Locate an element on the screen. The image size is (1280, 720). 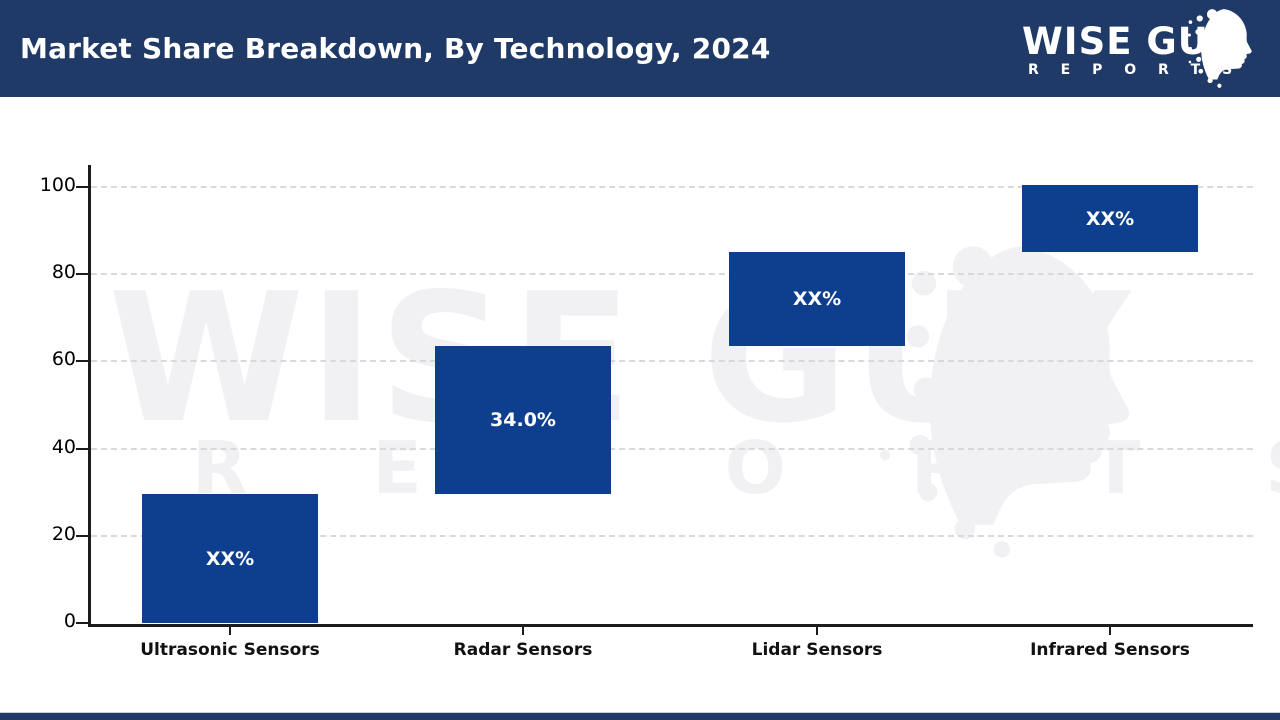
bar-value-label: 34.0% is located at coordinates (523, 420).